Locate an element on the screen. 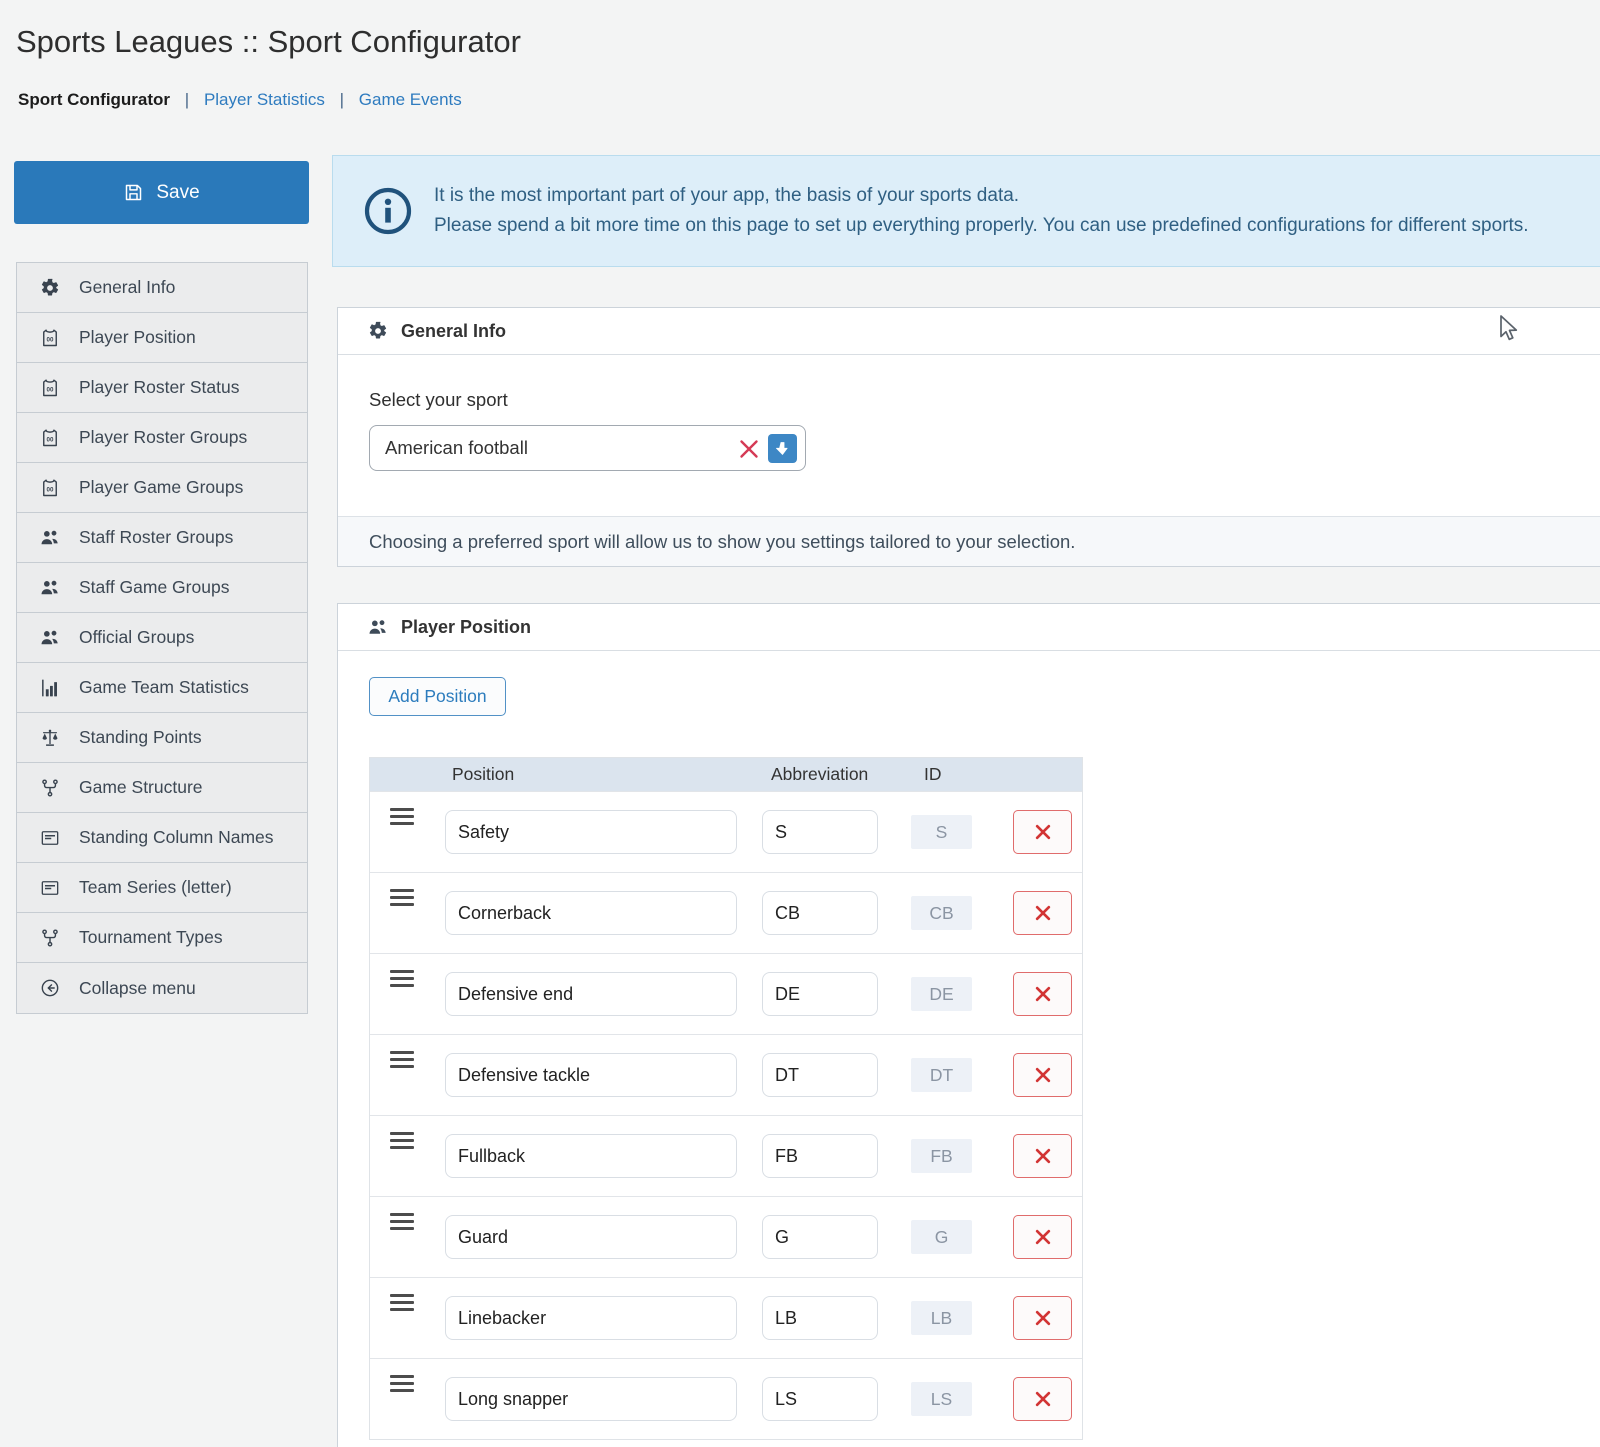 The image size is (1600, 1447). save-icon is located at coordinates (133, 192).